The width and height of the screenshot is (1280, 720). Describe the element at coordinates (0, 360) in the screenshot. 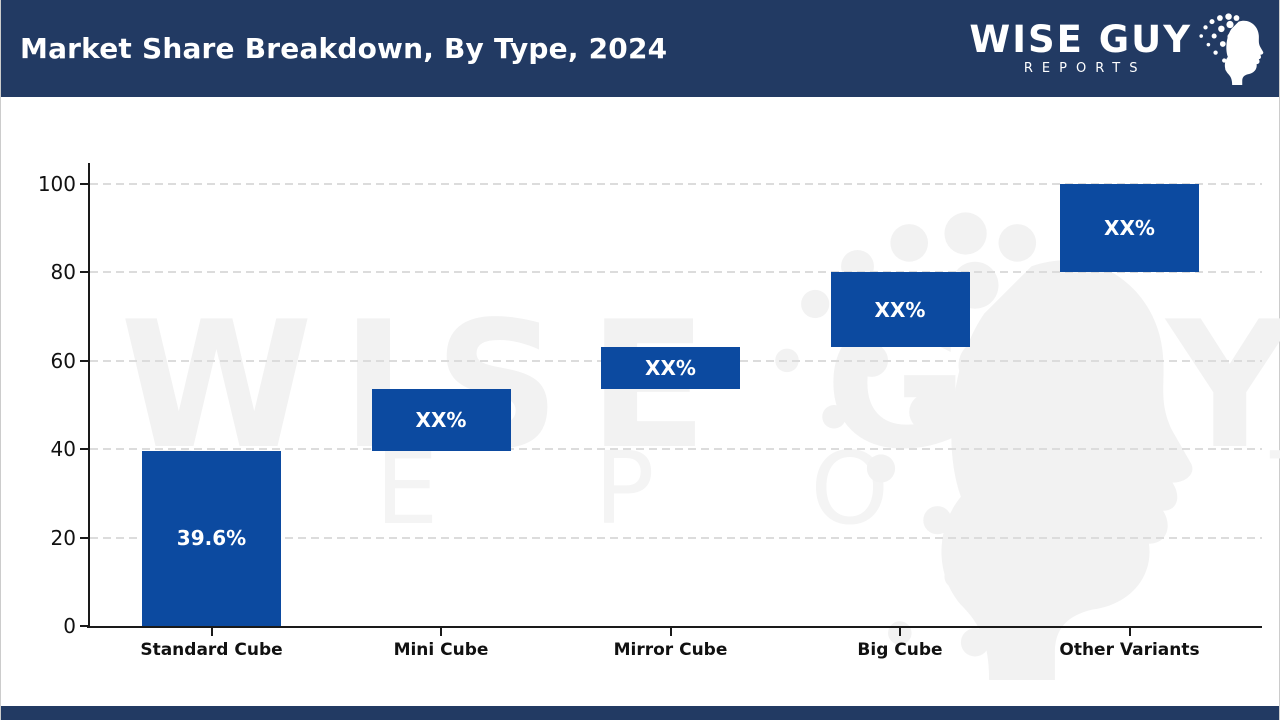

I see `page-border-left` at that location.